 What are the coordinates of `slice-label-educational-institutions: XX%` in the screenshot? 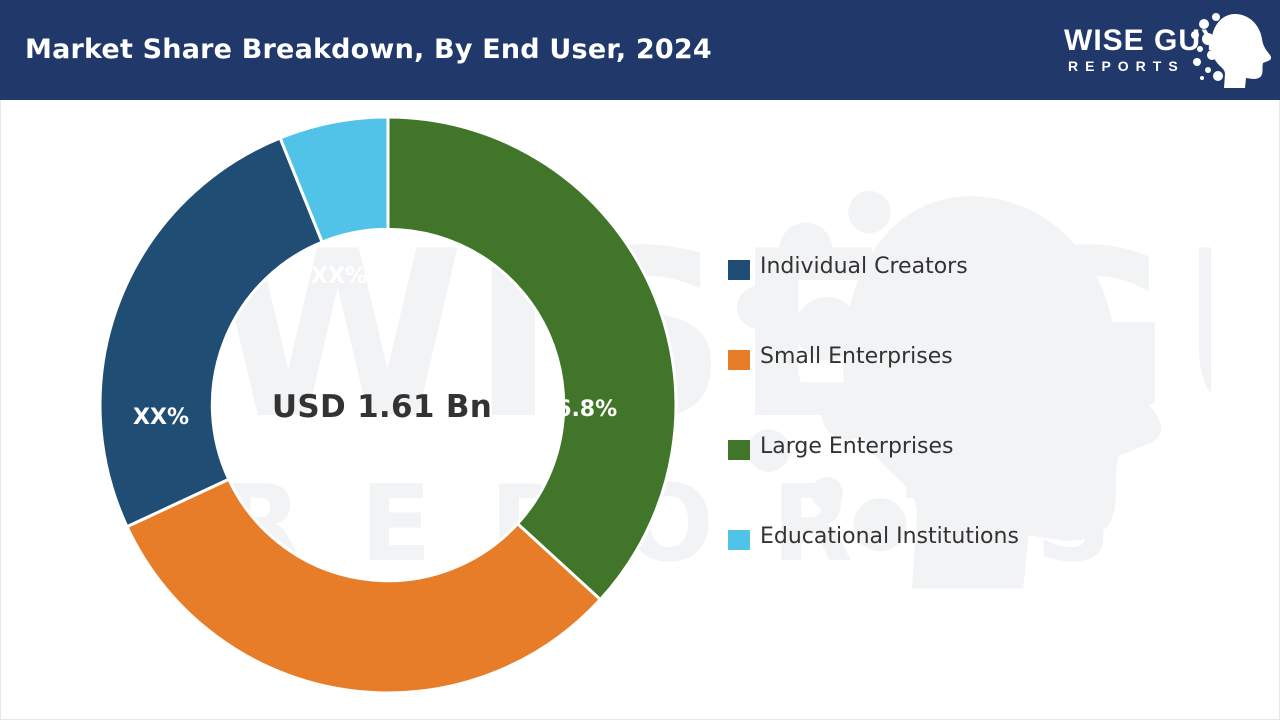 It's located at (339, 276).